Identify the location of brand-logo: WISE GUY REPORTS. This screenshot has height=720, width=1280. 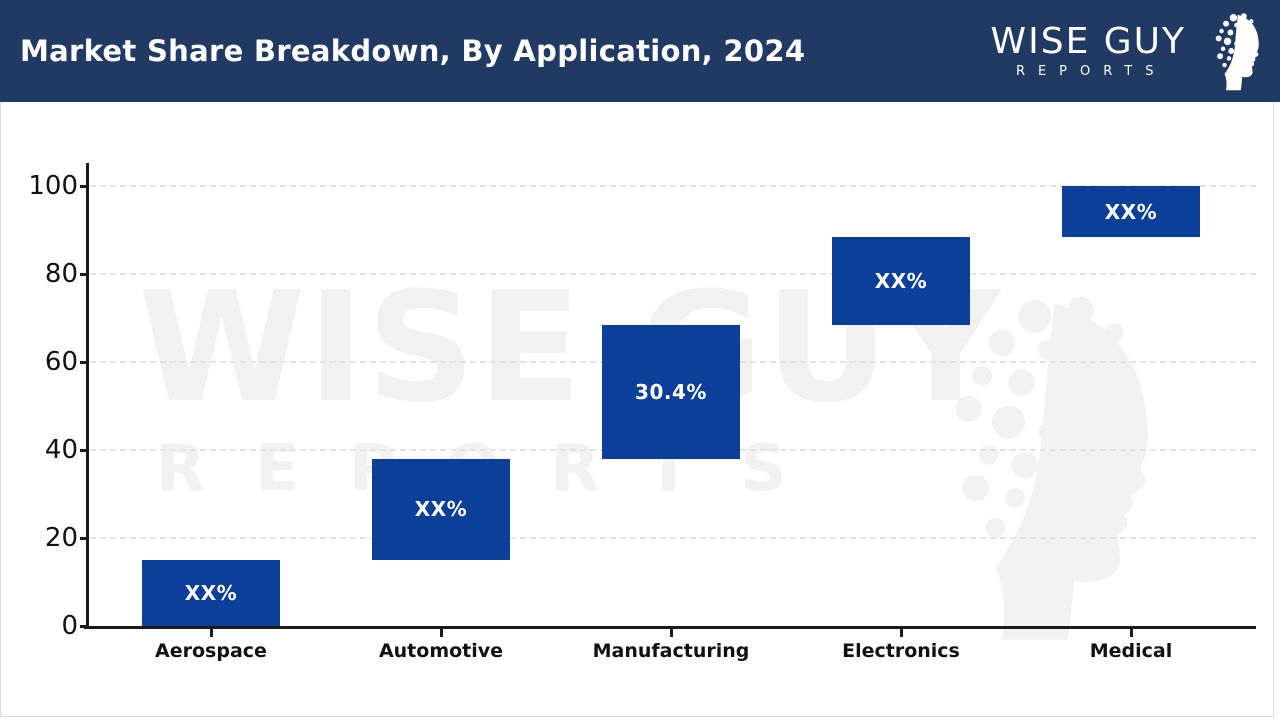
(1129, 51).